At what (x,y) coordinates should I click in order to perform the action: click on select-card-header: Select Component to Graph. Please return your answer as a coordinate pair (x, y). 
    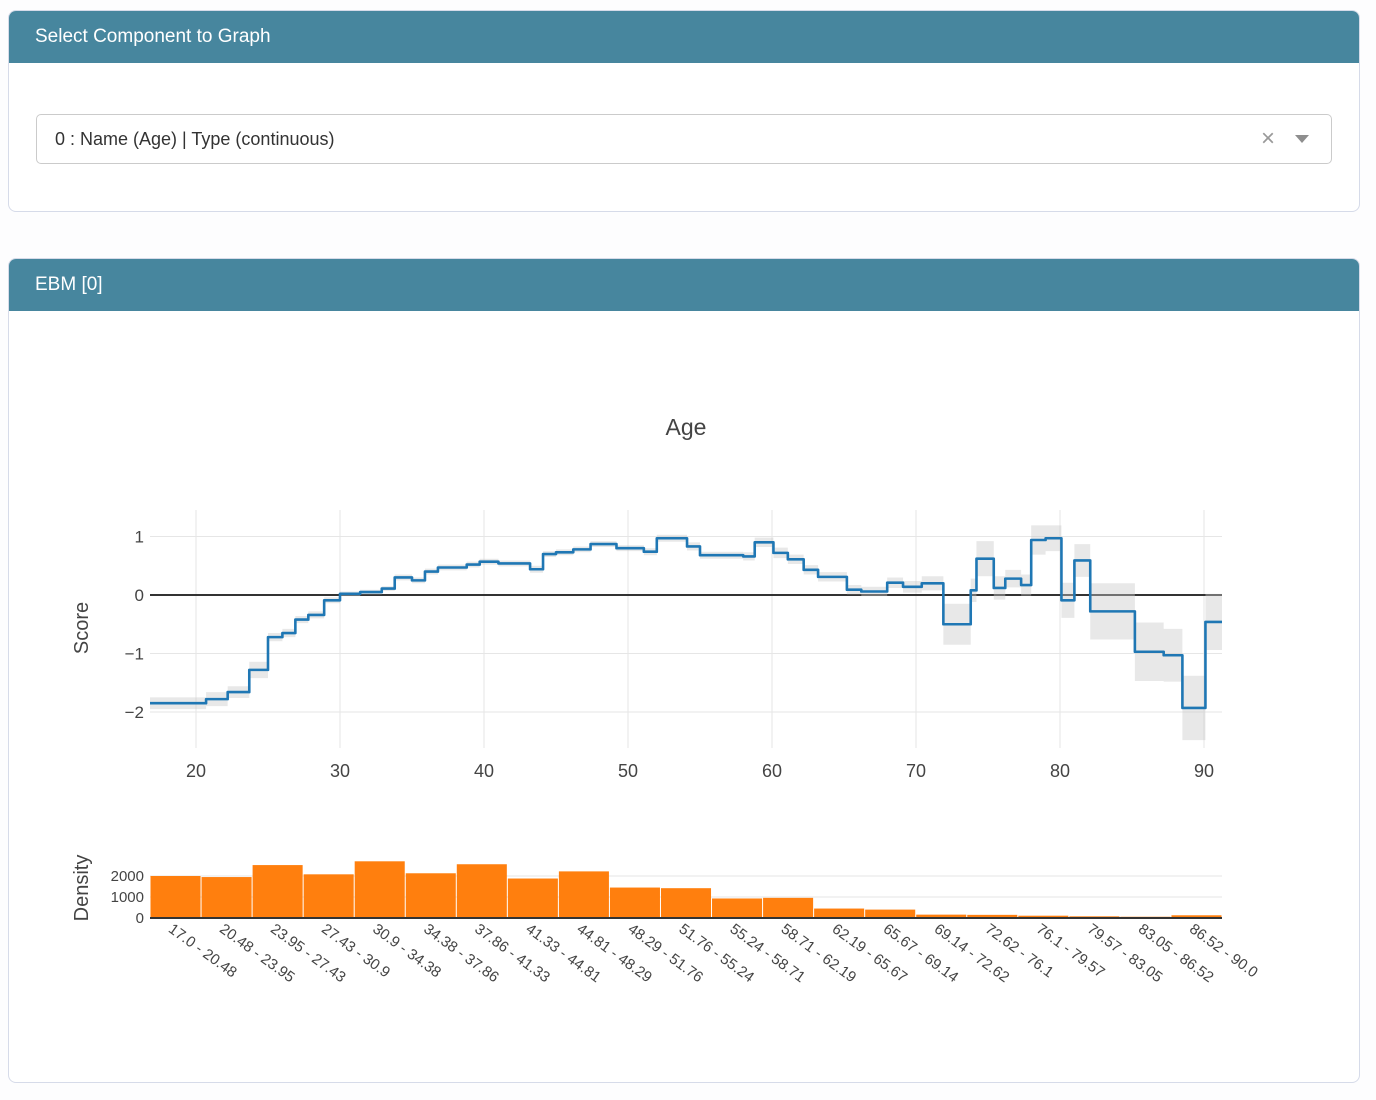
    Looking at the image, I should click on (684, 37).